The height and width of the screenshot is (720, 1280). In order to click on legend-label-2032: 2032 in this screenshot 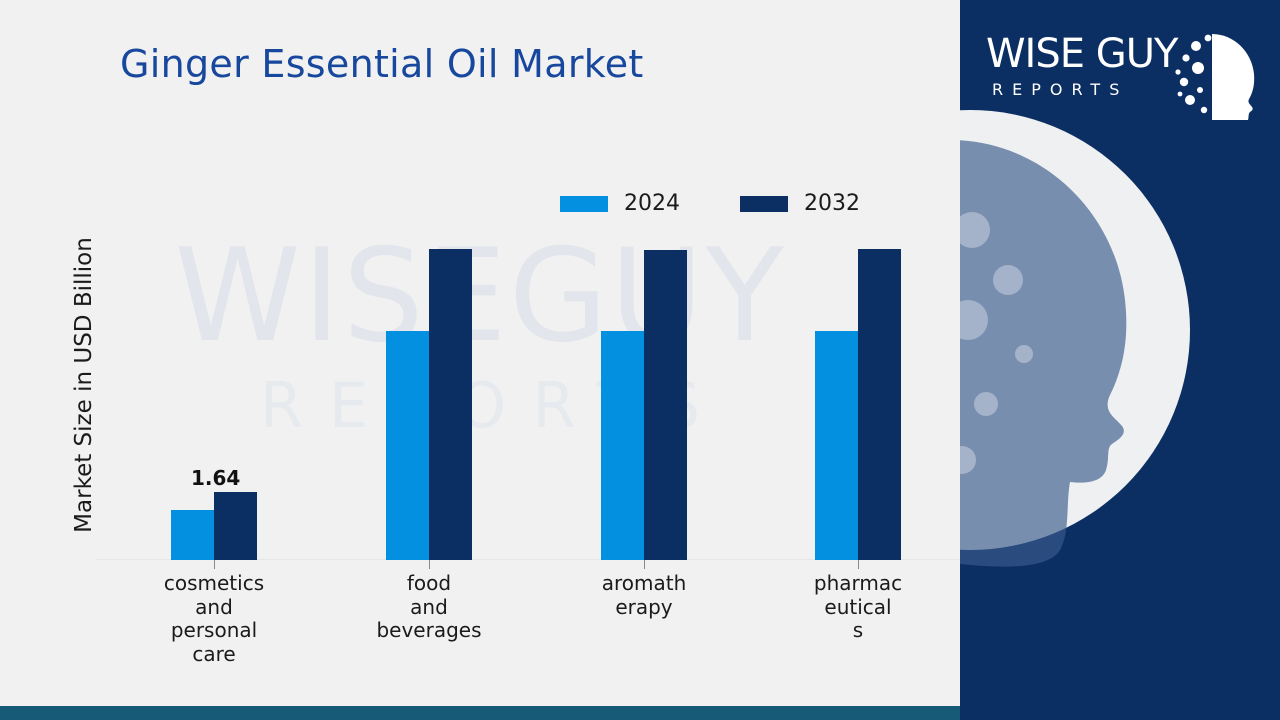, I will do `click(832, 203)`.